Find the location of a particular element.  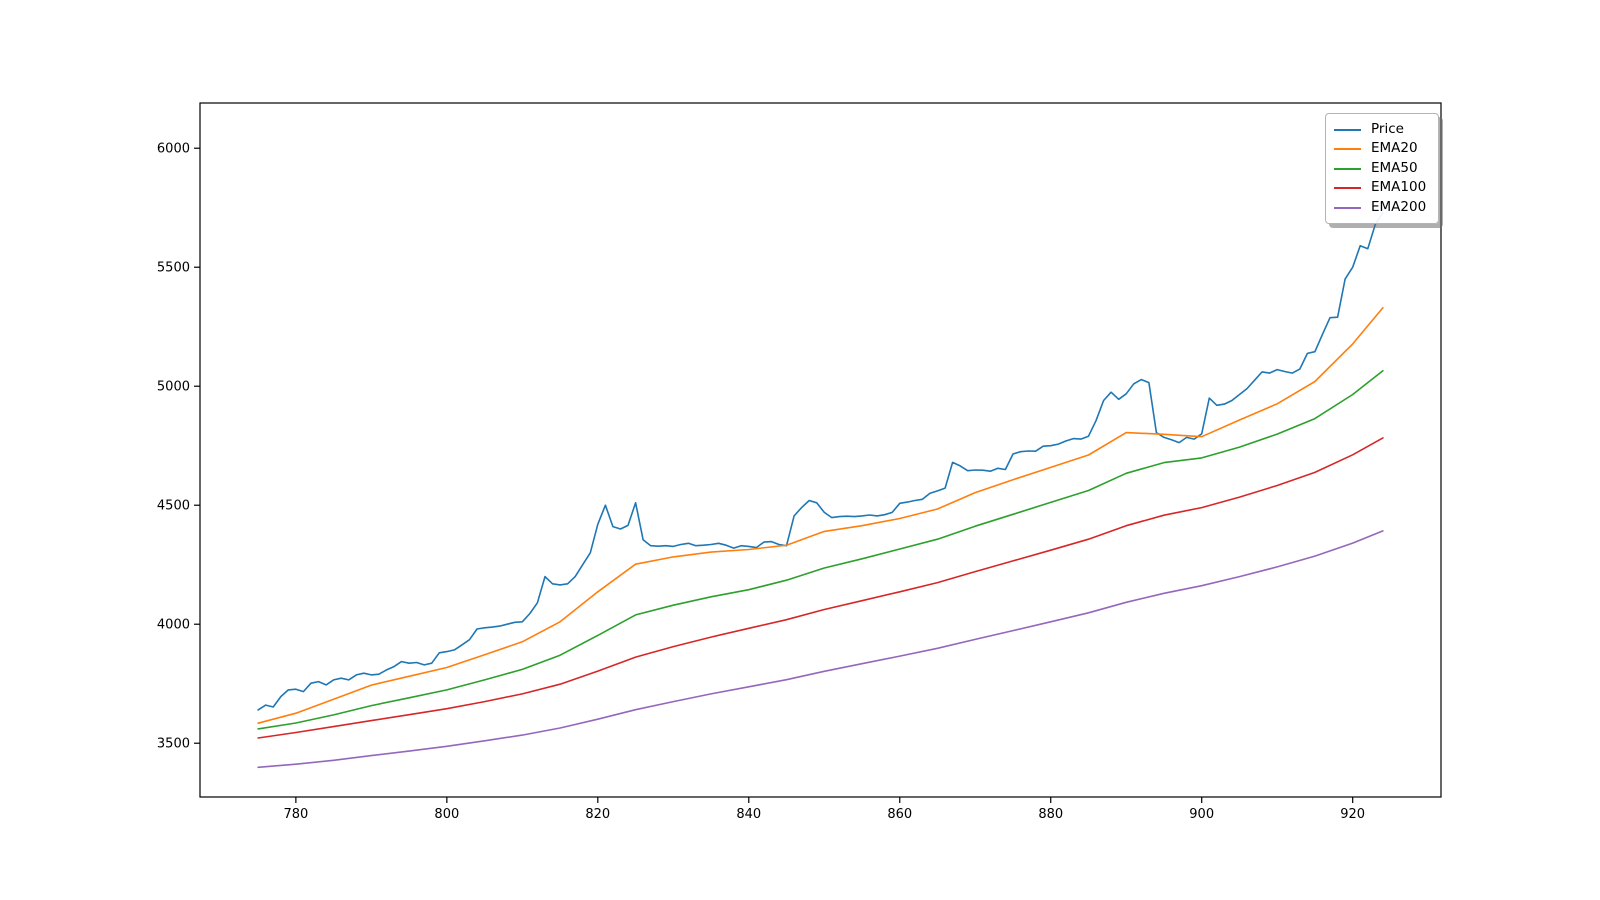

legend-line-sample-ema20 is located at coordinates (1347, 149).